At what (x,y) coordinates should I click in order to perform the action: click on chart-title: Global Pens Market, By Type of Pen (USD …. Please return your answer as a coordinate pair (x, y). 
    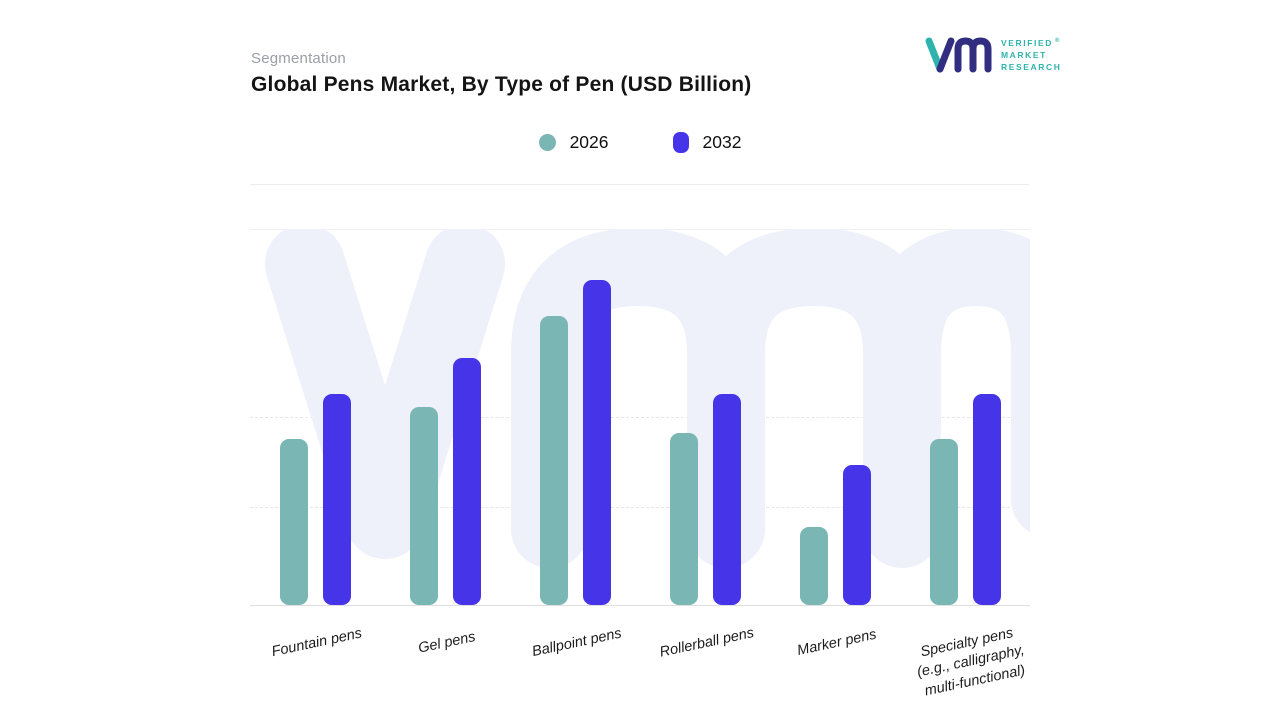
    Looking at the image, I should click on (501, 84).